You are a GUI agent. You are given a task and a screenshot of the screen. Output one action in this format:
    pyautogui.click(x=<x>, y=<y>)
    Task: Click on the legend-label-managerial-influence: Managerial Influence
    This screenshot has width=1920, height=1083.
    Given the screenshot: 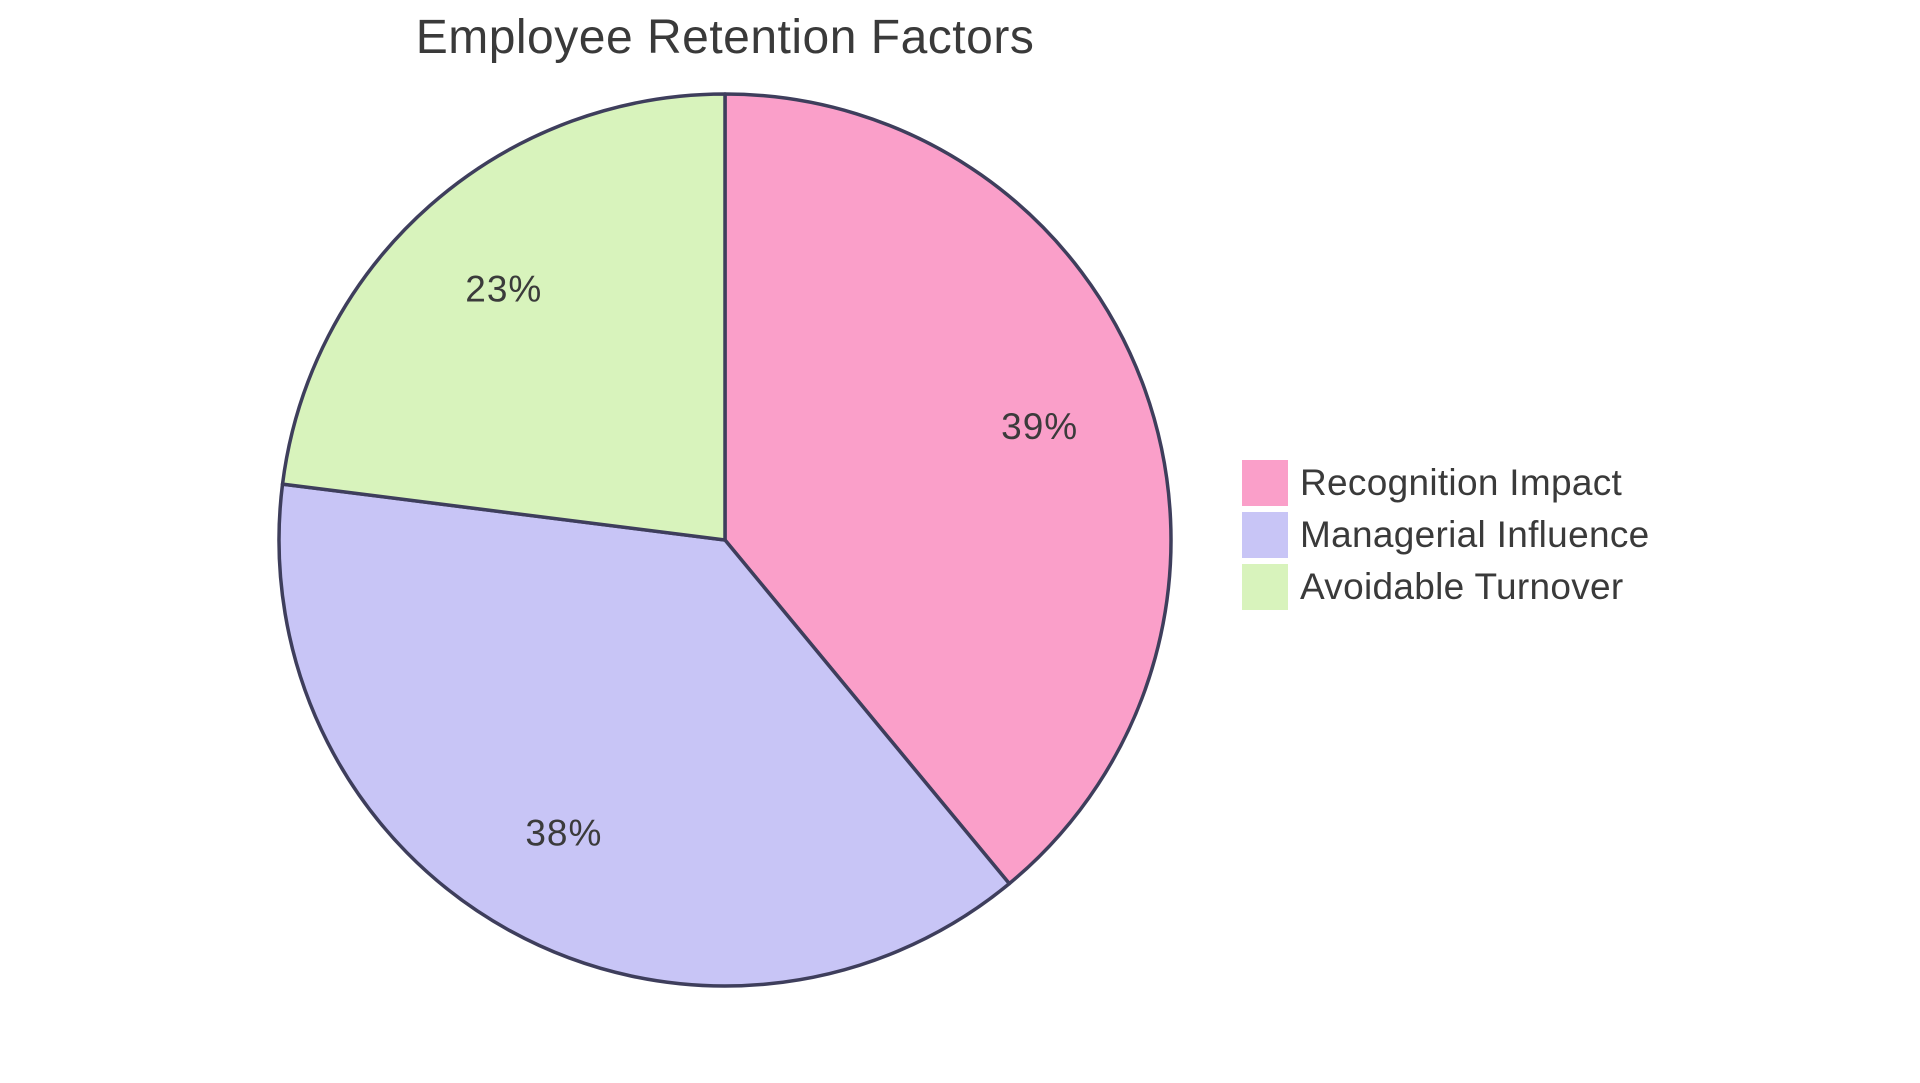 What is the action you would take?
    pyautogui.click(x=1475, y=534)
    